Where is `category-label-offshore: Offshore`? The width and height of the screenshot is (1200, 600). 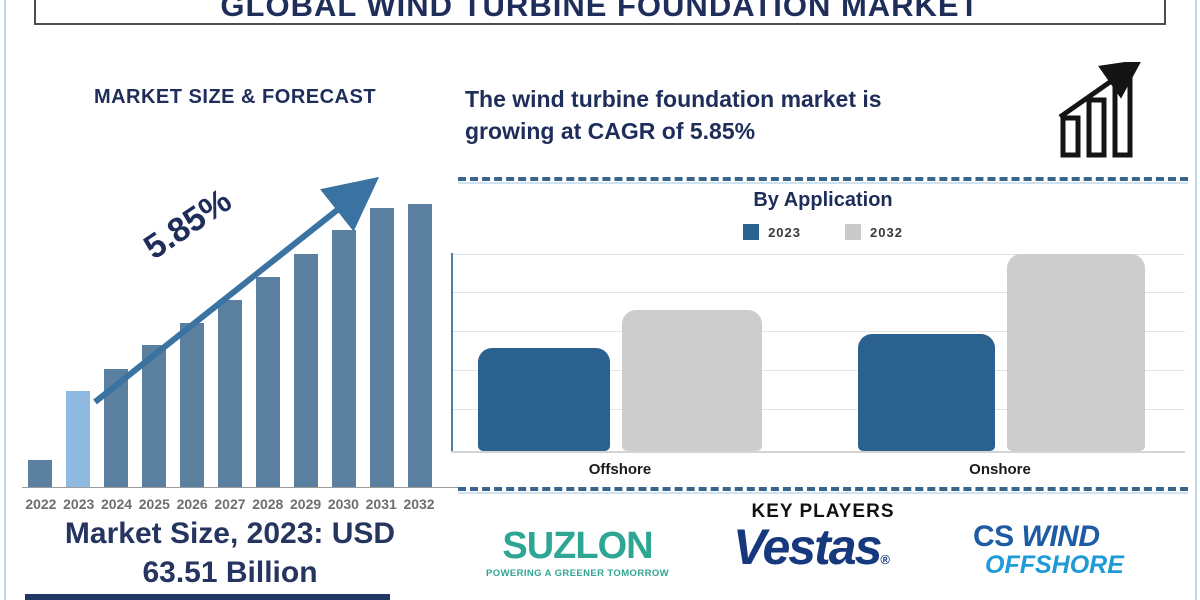
category-label-offshore: Offshore is located at coordinates (620, 469).